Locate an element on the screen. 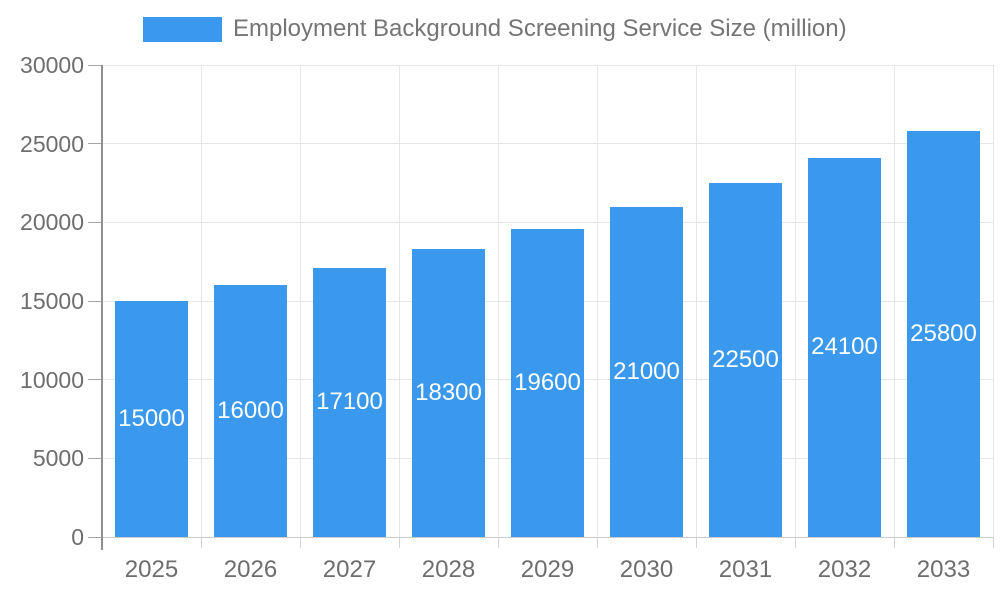 This screenshot has width=1000, height=600. y-axis-tick-label: 30000 is located at coordinates (52, 65).